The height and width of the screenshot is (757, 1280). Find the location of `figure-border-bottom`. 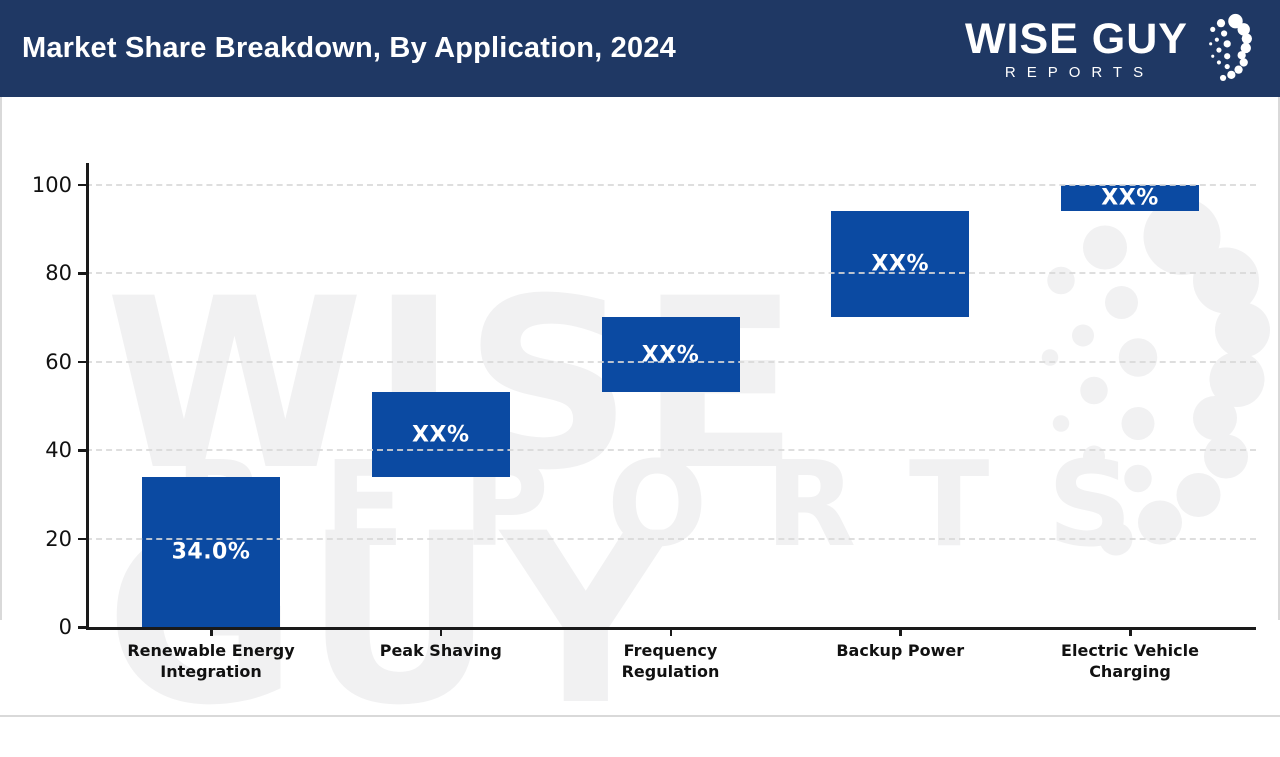

figure-border-bottom is located at coordinates (640, 716).